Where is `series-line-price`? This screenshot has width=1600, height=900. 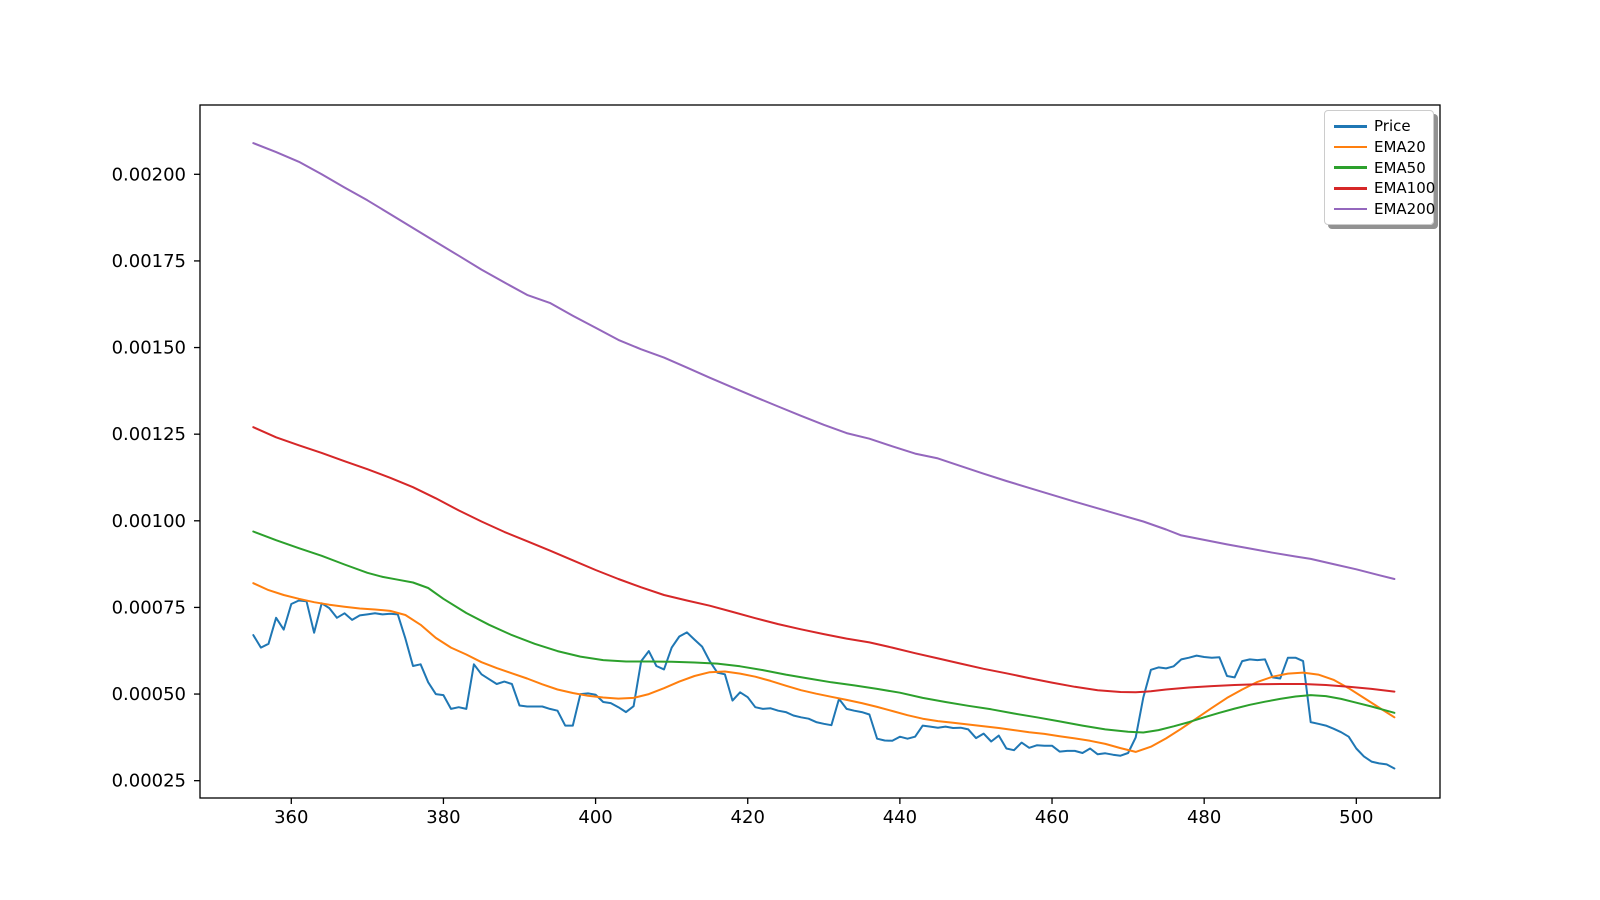 series-line-price is located at coordinates (824, 684).